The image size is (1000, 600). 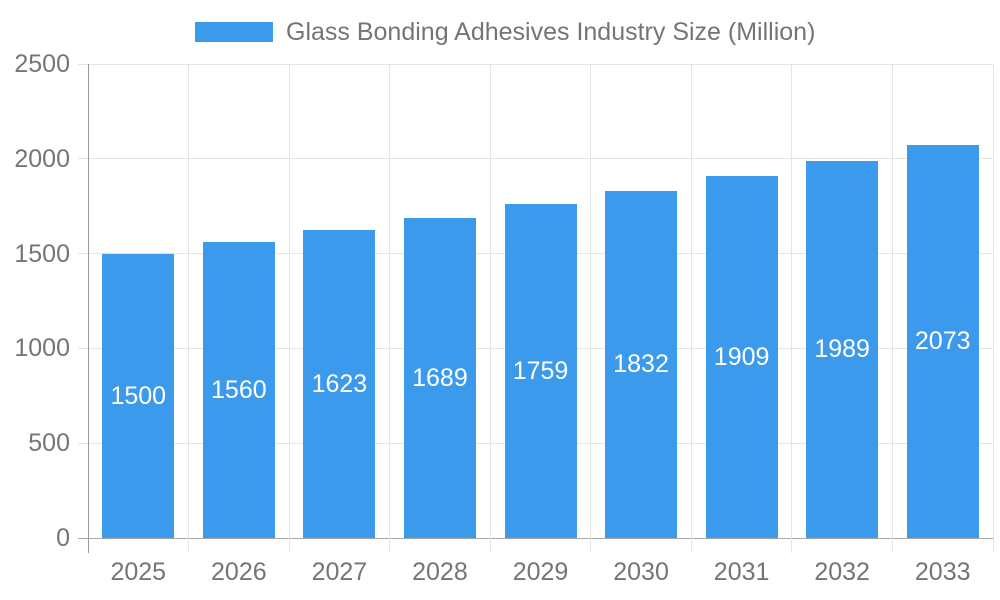 I want to click on x-axis-baseline, so click(x=535, y=538).